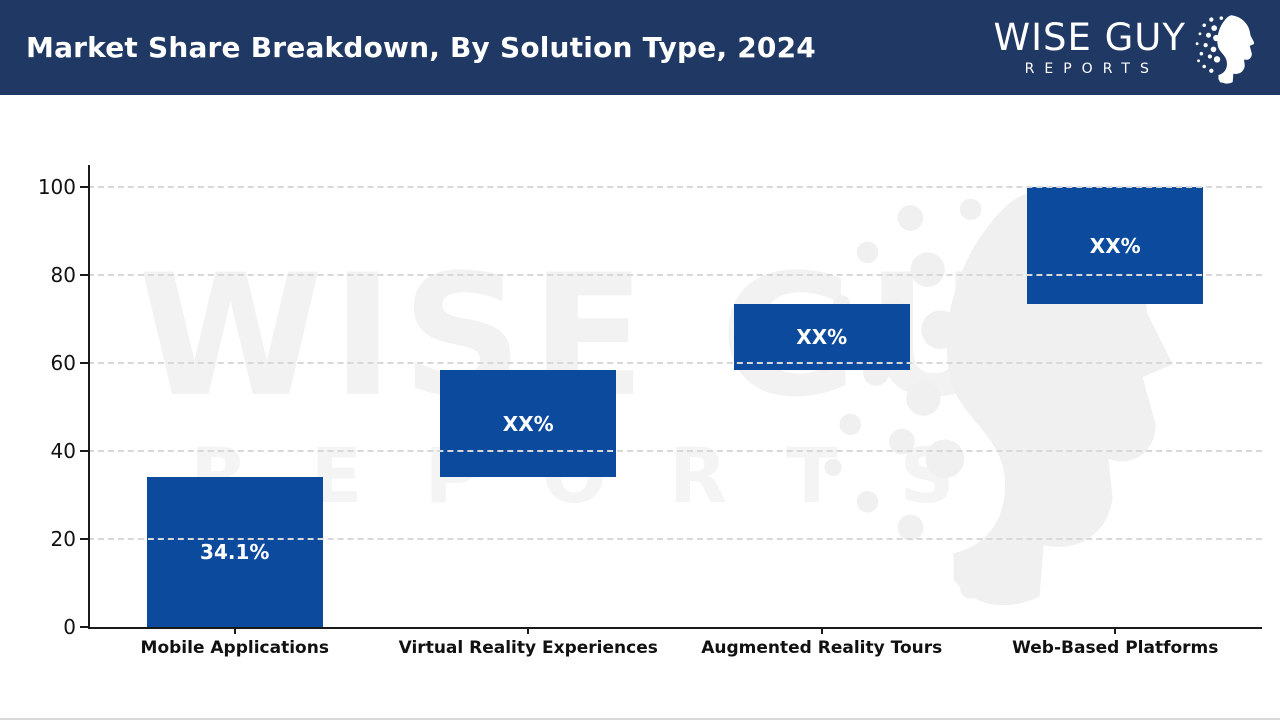 Image resolution: width=1280 pixels, height=720 pixels. I want to click on y-tick-label: 60, so click(63, 363).